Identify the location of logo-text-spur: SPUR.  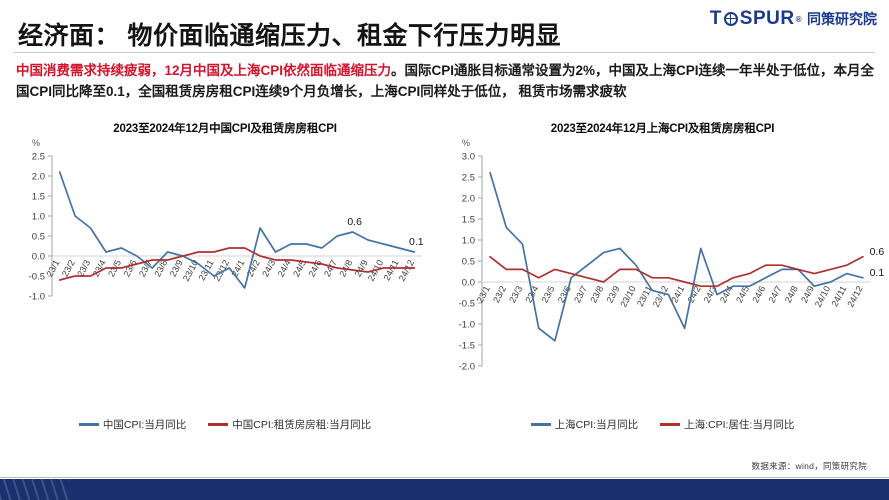
(767, 18).